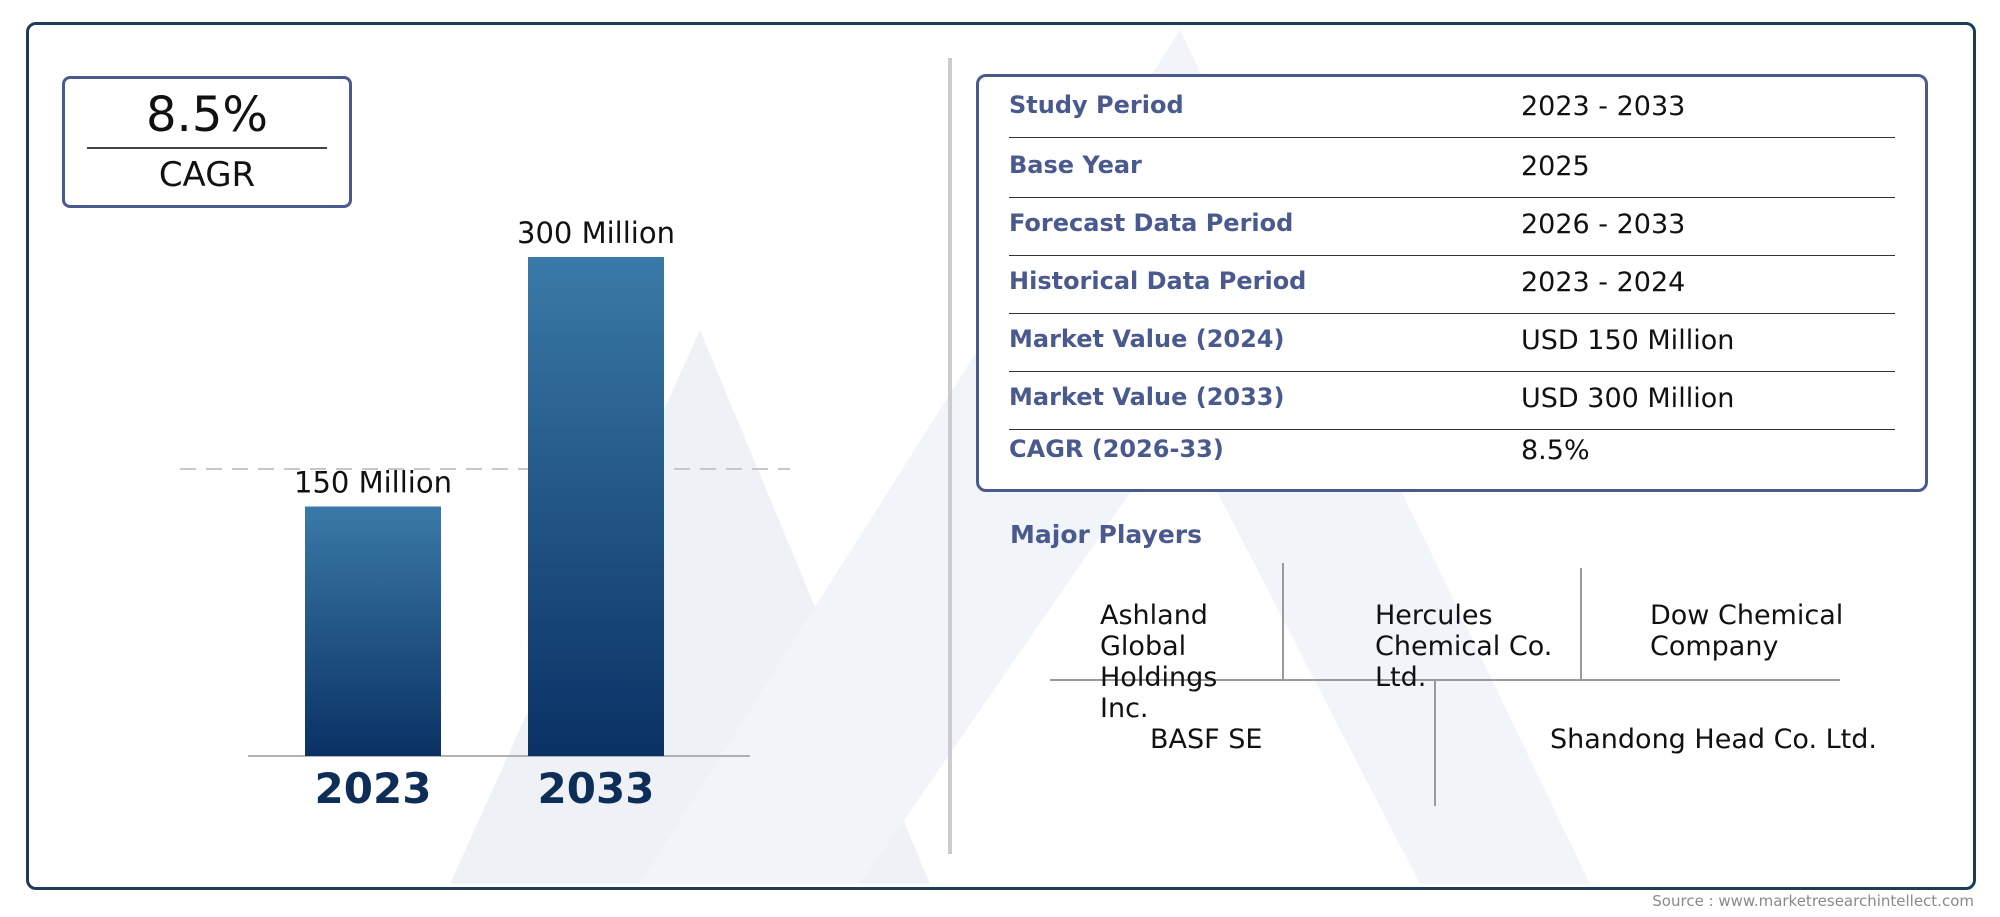 The height and width of the screenshot is (917, 2000). Describe the element at coordinates (1813, 901) in the screenshot. I see `source-credit: Source : www.marketresearchintellect.com` at that location.